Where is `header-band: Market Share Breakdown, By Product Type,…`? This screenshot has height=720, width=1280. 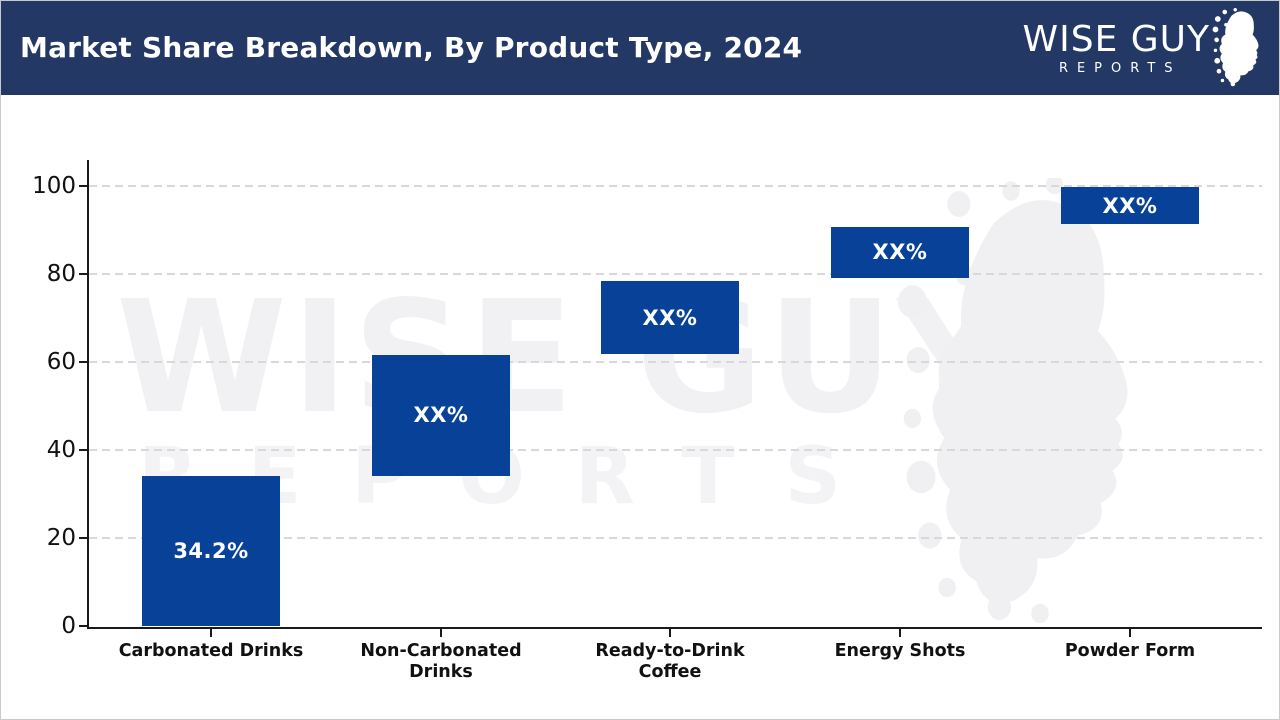 header-band: Market Share Breakdown, By Product Type,… is located at coordinates (640, 47).